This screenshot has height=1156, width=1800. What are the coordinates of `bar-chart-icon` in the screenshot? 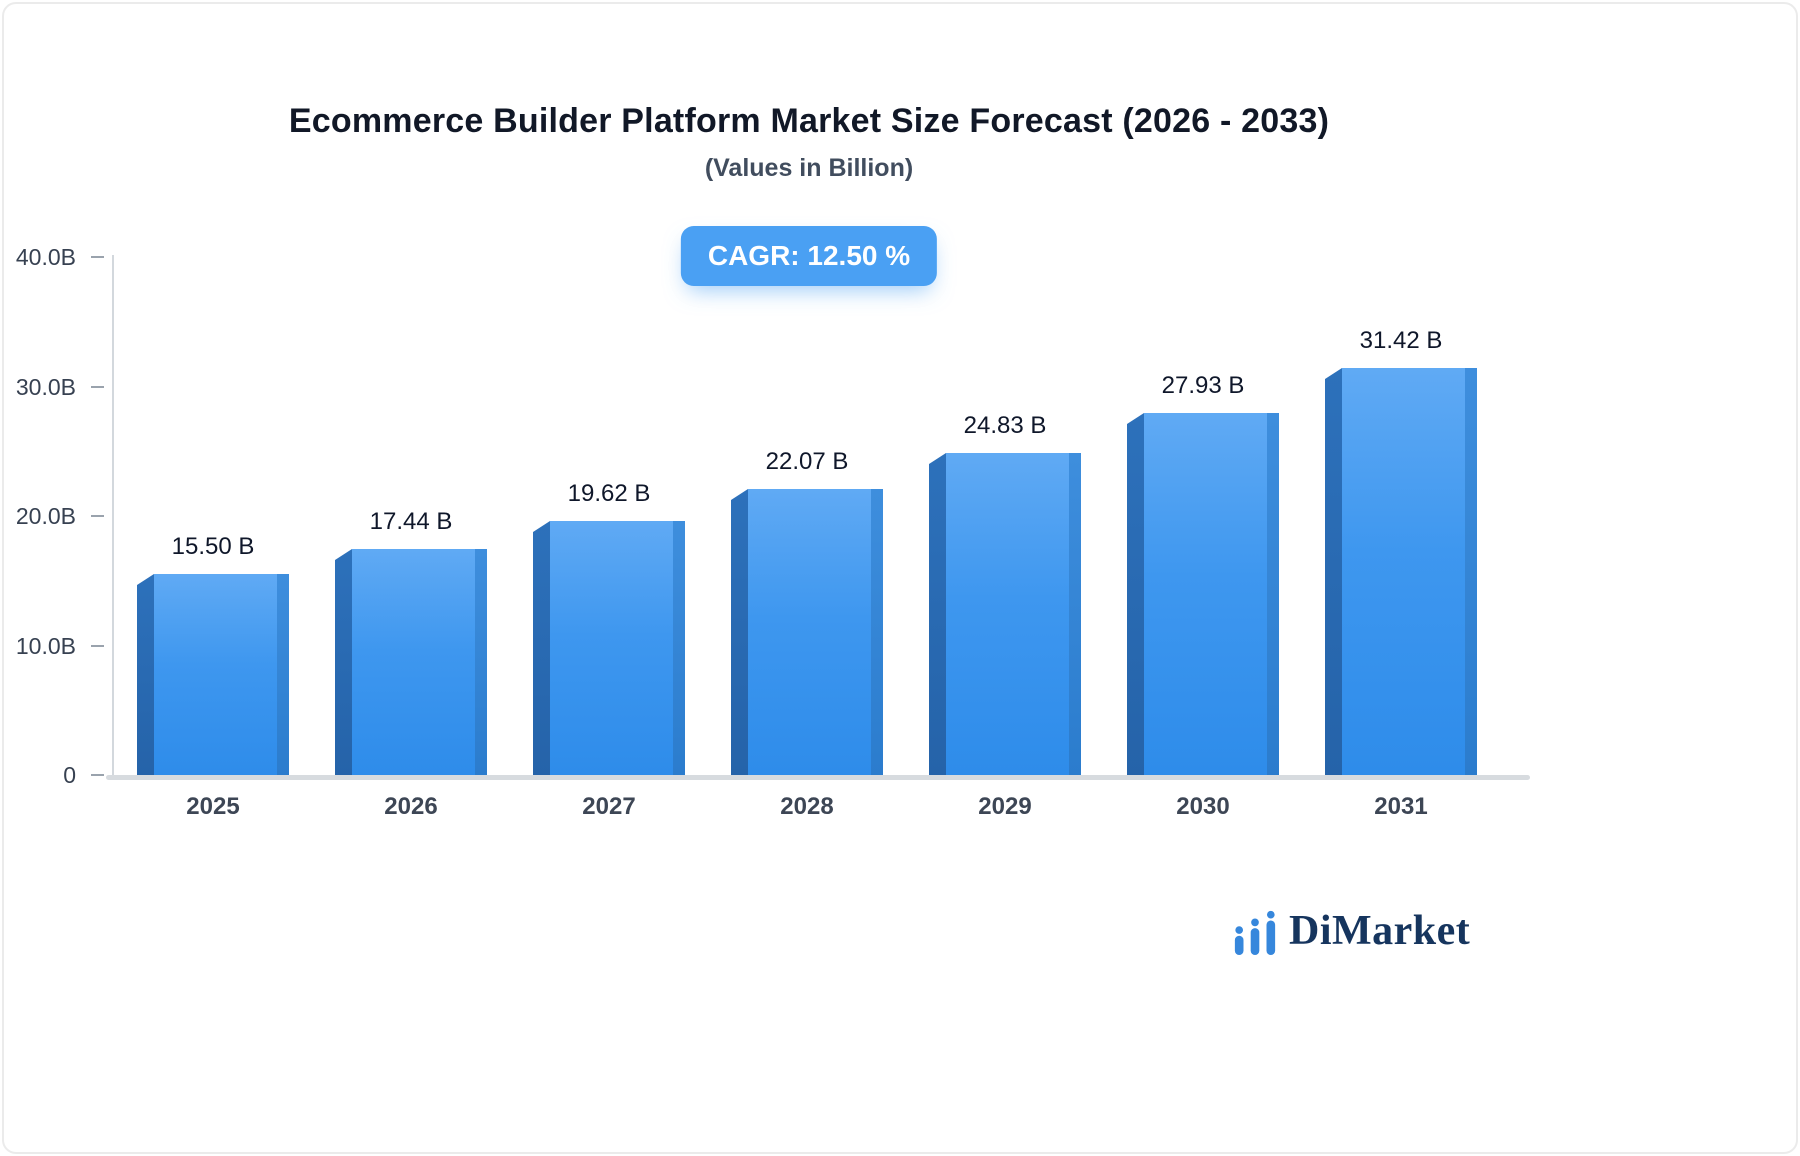 It's located at (1255, 932).